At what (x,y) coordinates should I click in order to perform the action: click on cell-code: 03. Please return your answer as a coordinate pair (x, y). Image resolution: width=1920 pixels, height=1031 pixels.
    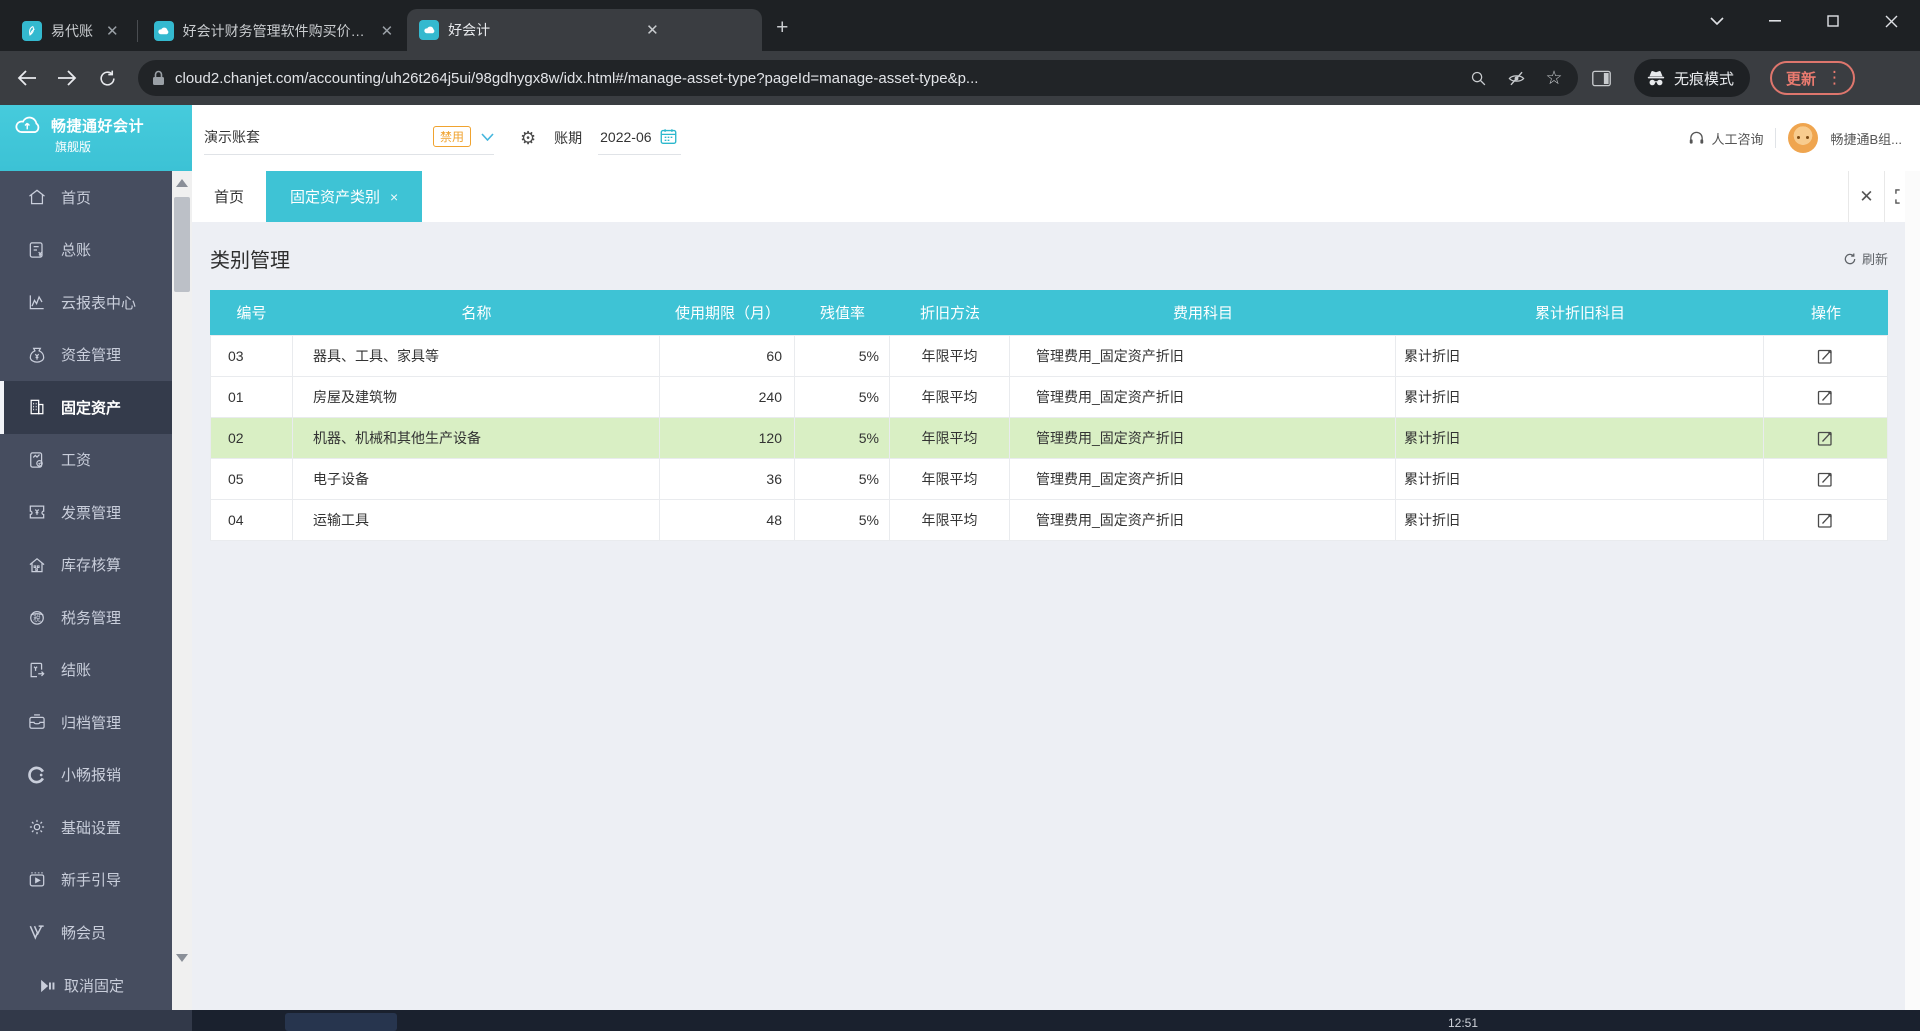
    Looking at the image, I should click on (251, 356).